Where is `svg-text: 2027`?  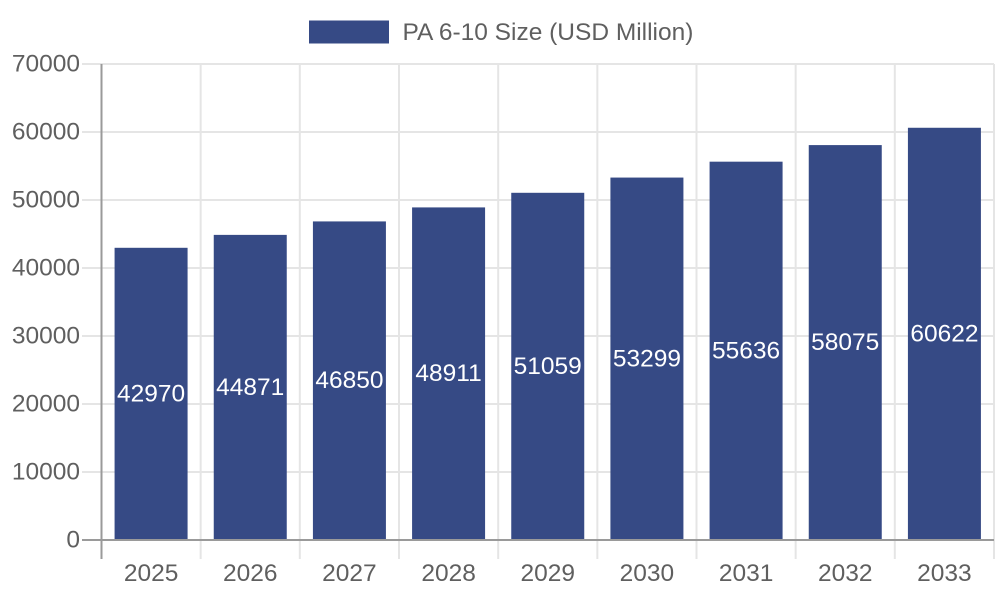
svg-text: 2027 is located at coordinates (349, 573).